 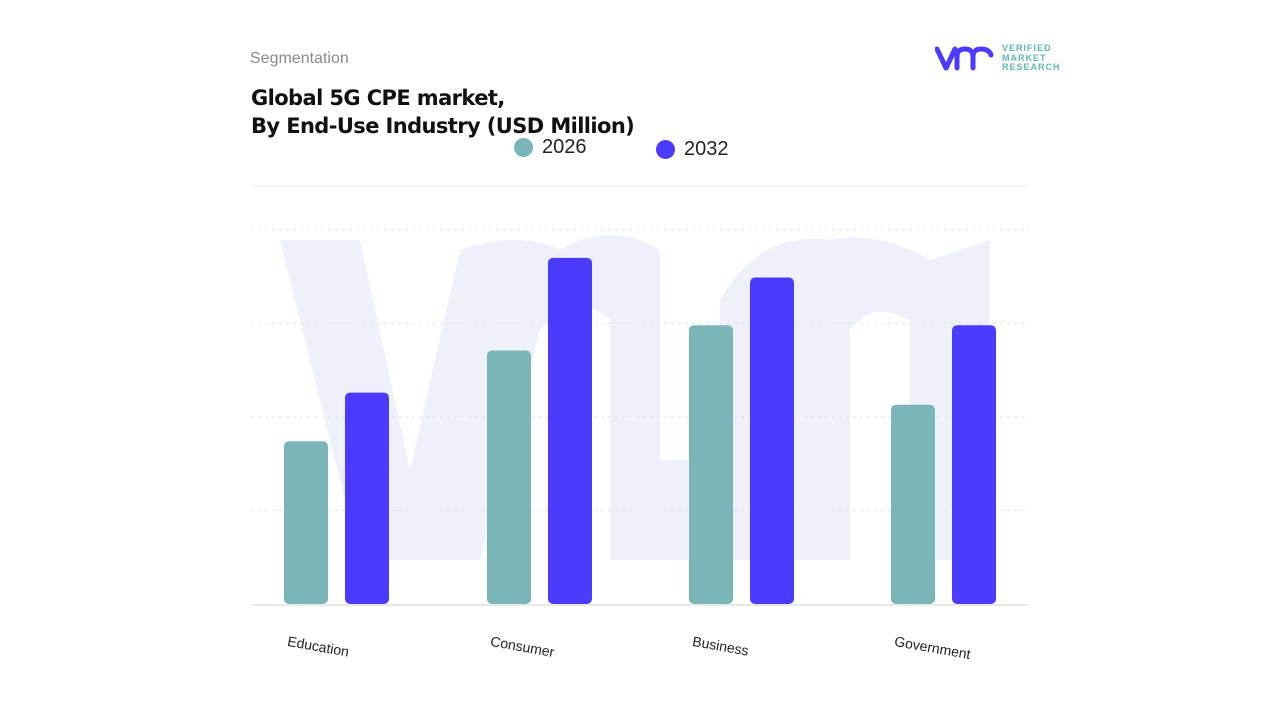 I want to click on legend-item-2026: 2026, so click(x=550, y=147).